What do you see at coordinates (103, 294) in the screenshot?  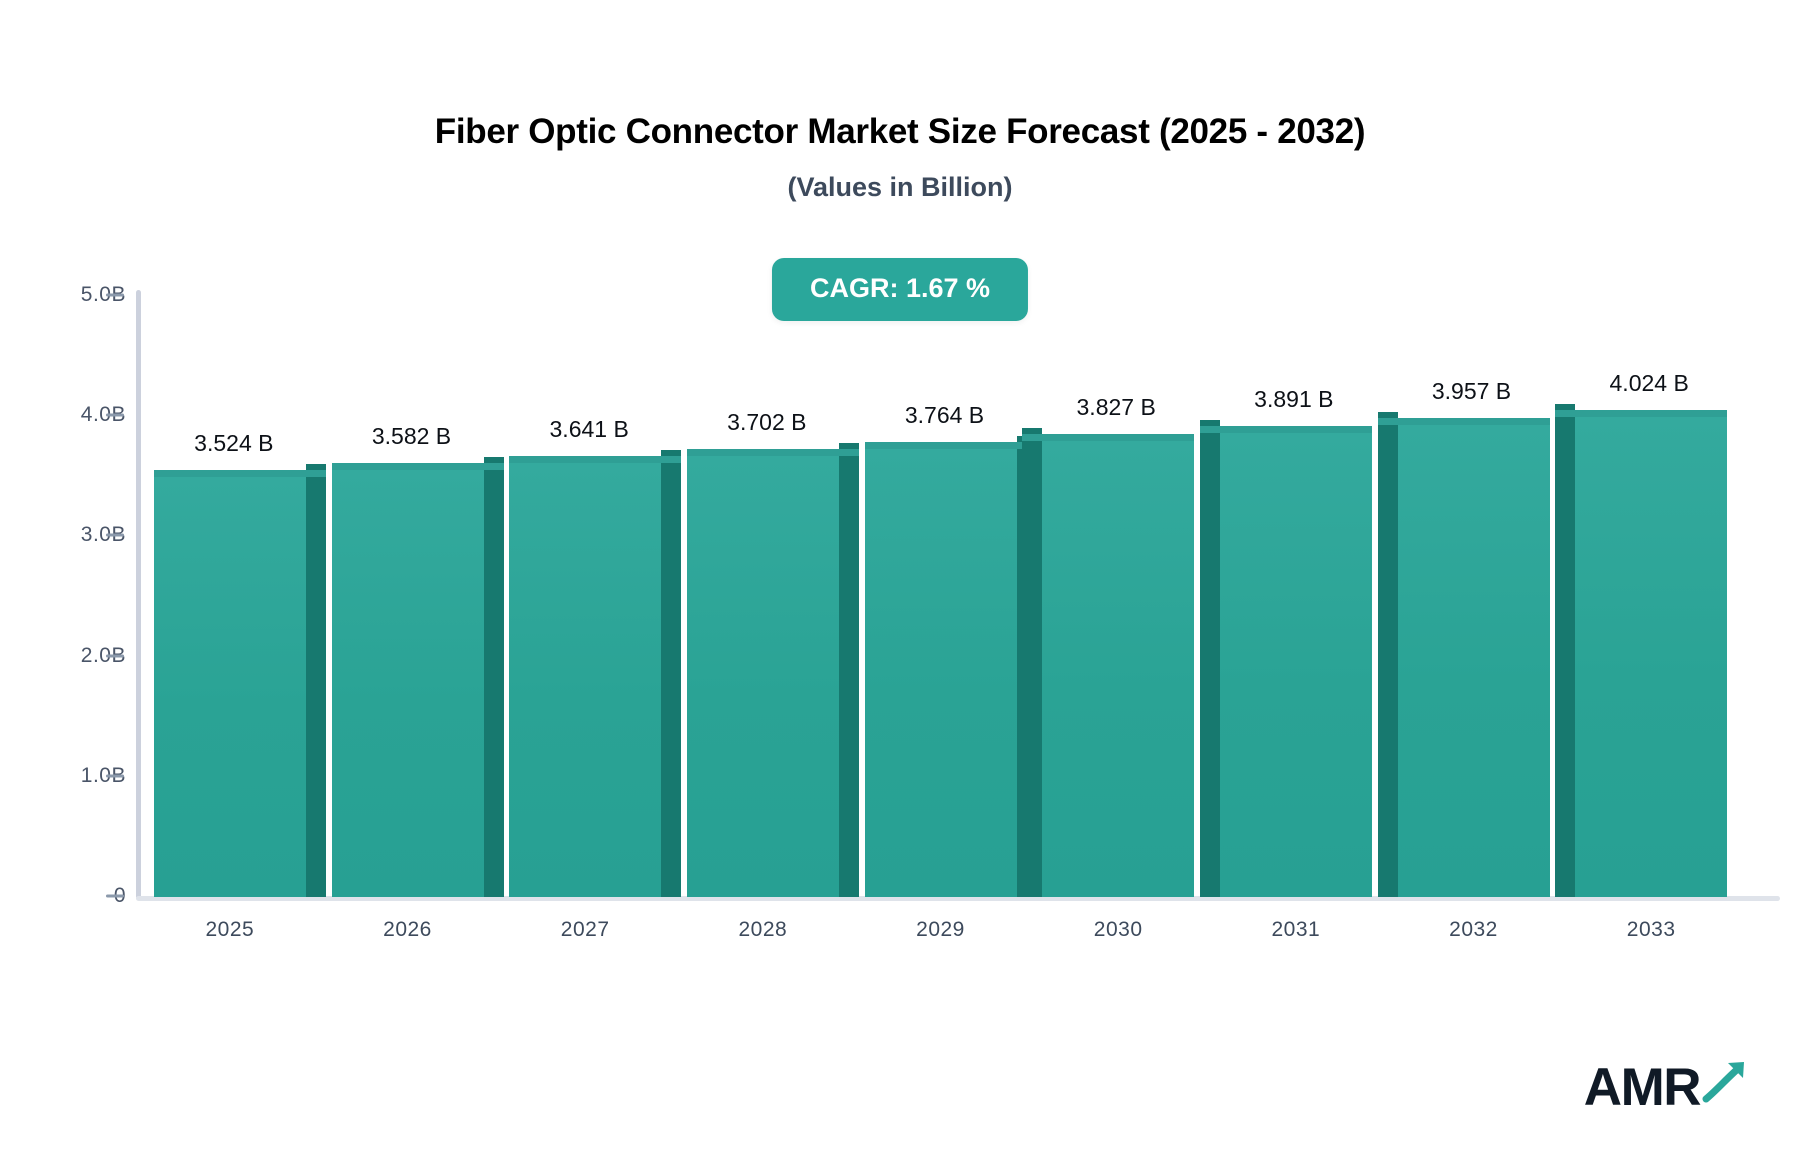 I see `y-axis-tick-label: 5.0B` at bounding box center [103, 294].